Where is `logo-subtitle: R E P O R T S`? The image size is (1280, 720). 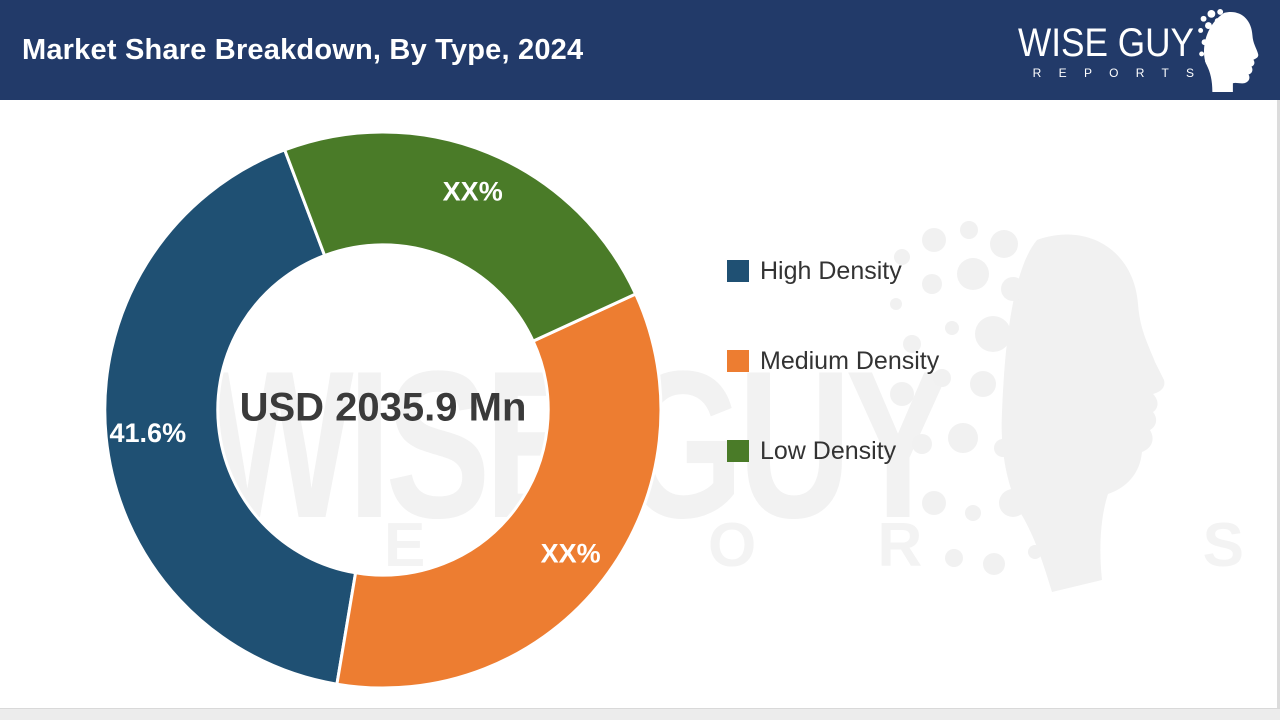 logo-subtitle: R E P O R T S is located at coordinates (1116, 72).